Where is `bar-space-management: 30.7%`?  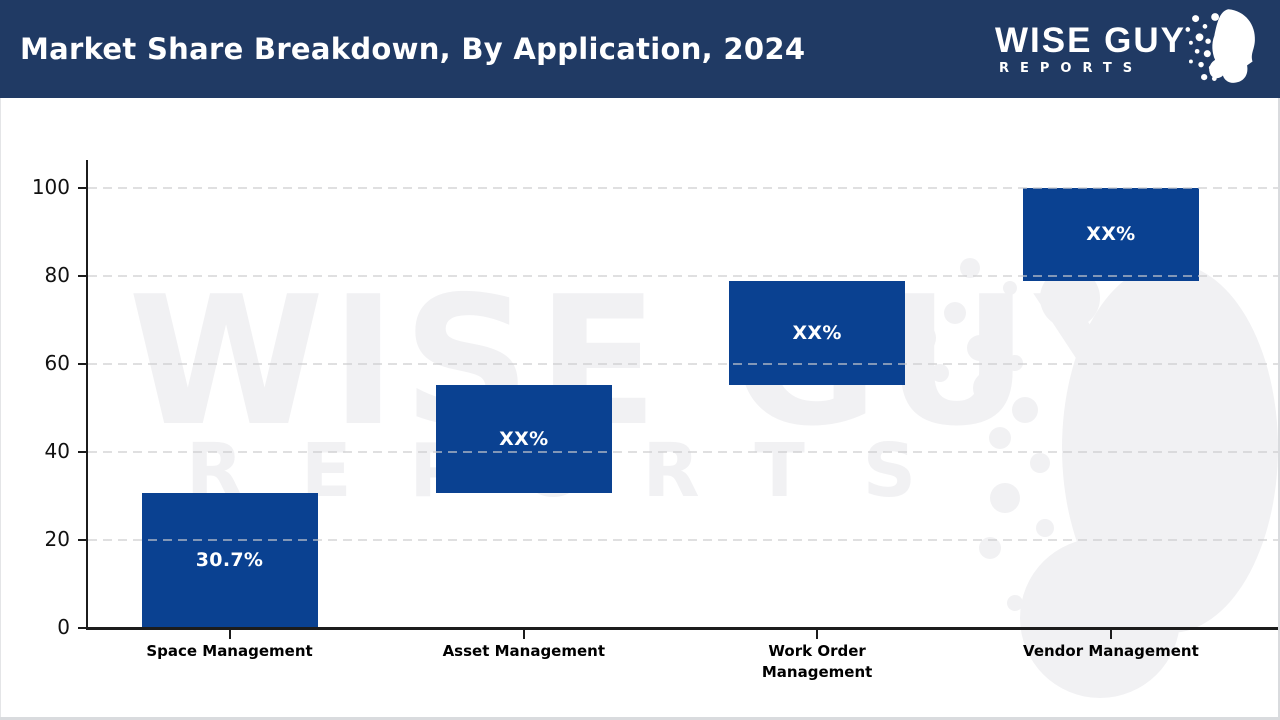
bar-space-management: 30.7% is located at coordinates (229, 560).